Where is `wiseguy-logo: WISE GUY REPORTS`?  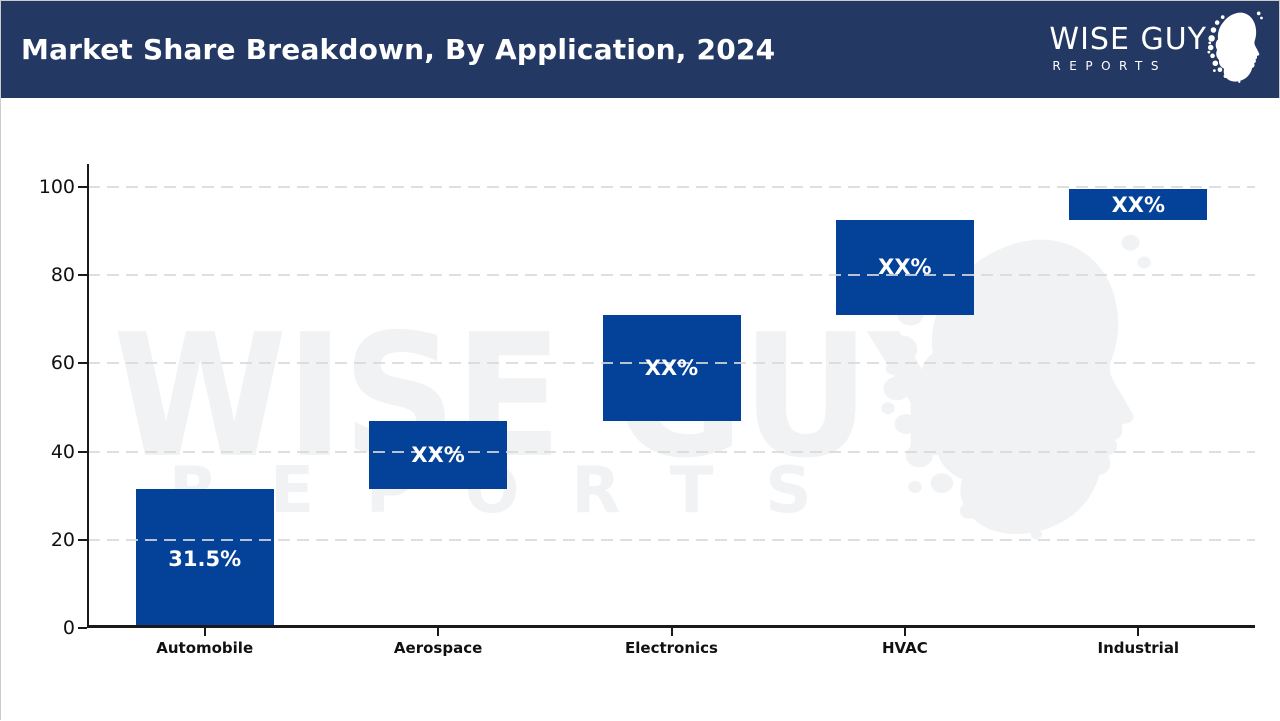 wiseguy-logo: WISE GUY REPORTS is located at coordinates (1158, 48).